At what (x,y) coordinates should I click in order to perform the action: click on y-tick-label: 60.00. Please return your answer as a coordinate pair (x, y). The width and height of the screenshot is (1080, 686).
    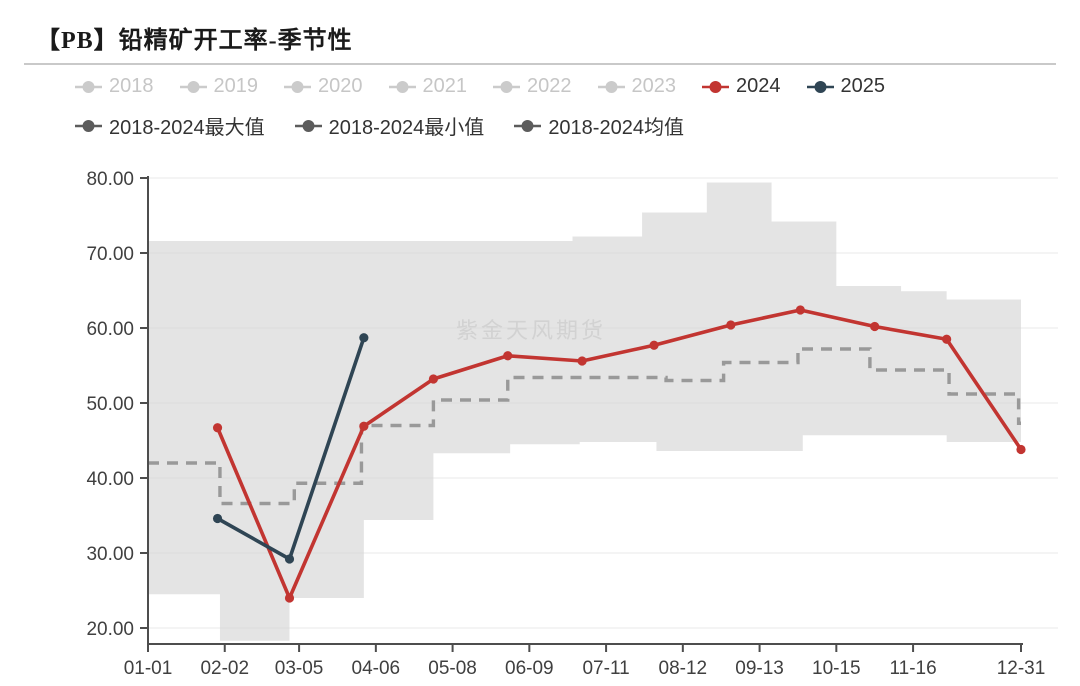
    Looking at the image, I should click on (110, 329).